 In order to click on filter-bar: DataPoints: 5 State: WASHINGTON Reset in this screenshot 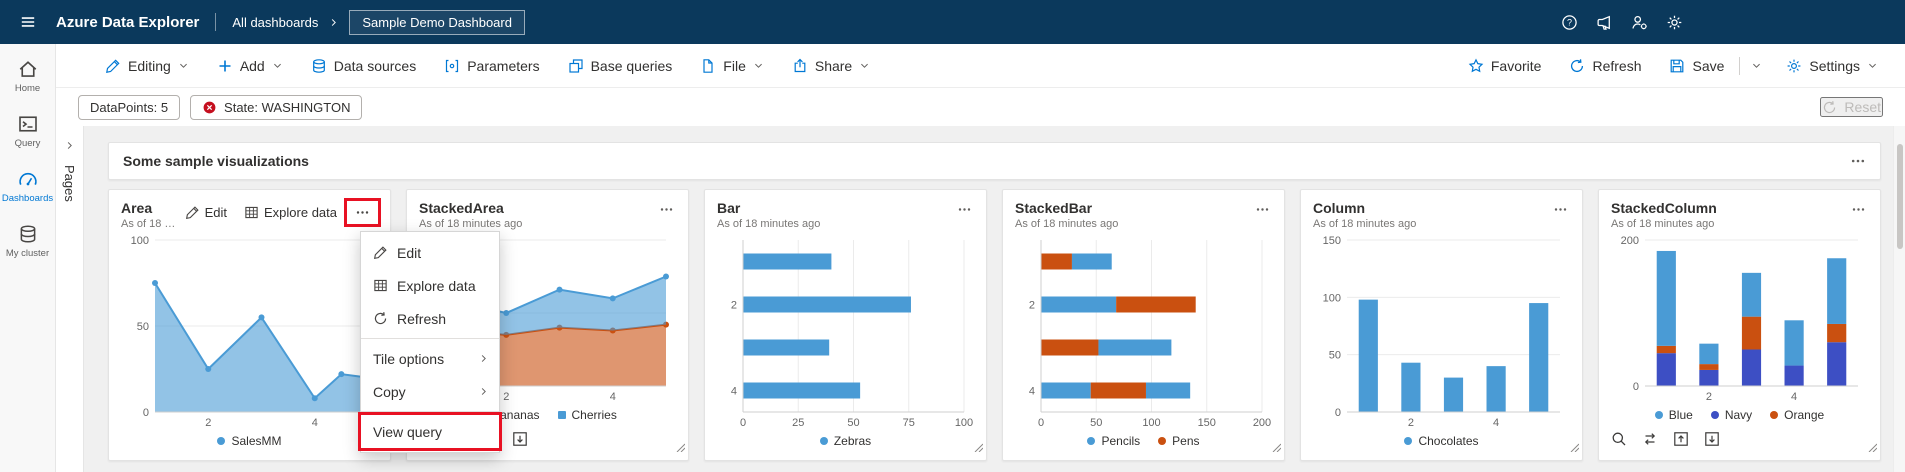, I will do `click(980, 107)`.